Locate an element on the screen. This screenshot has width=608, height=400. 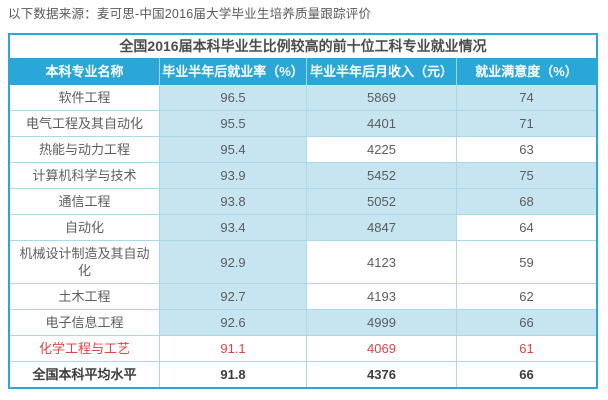
cell-monthly-income: 4193 is located at coordinates (382, 296).